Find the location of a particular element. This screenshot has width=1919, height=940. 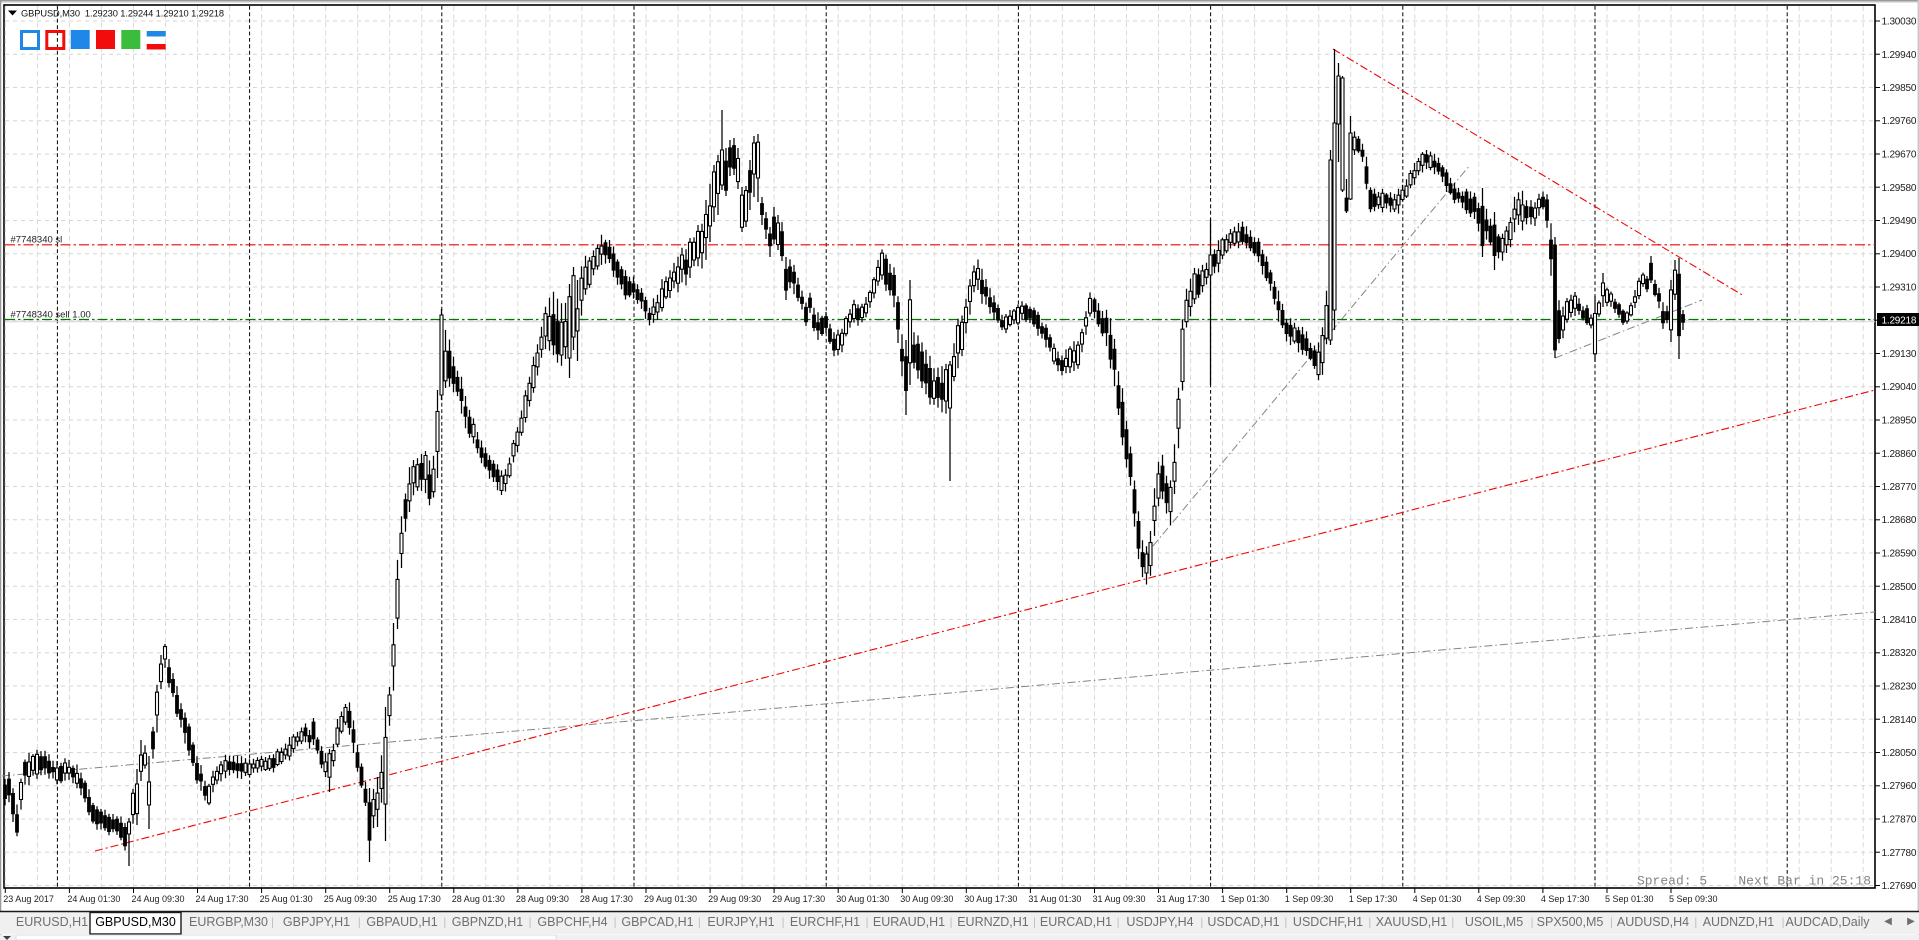

svg-text: USDCHF,H1 is located at coordinates (1328, 922).